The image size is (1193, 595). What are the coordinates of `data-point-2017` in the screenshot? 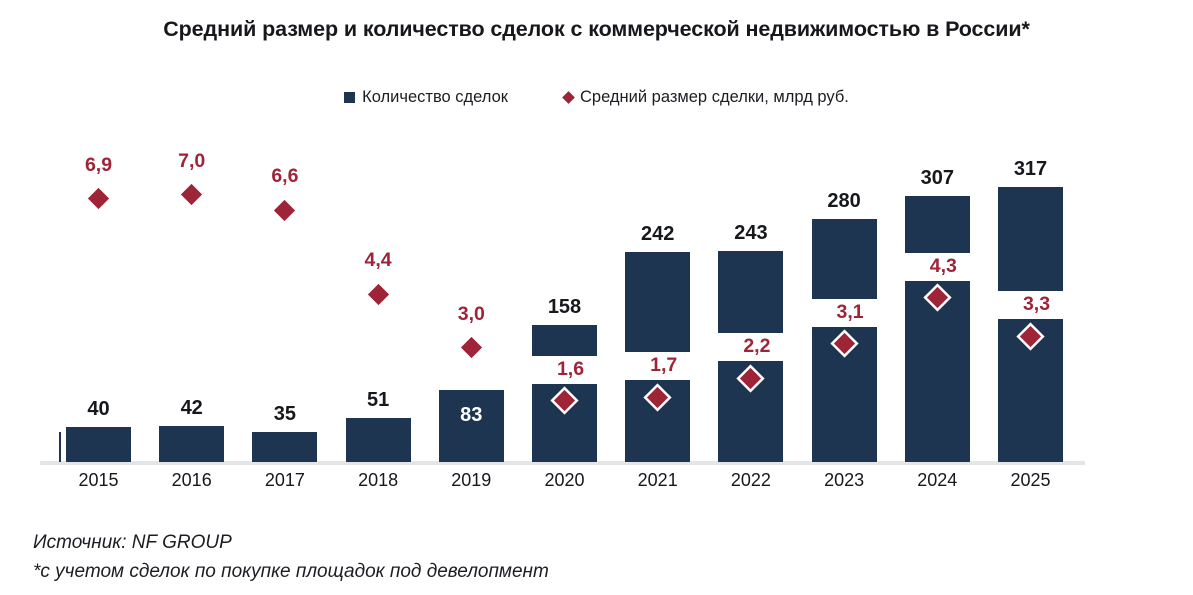 It's located at (285, 210).